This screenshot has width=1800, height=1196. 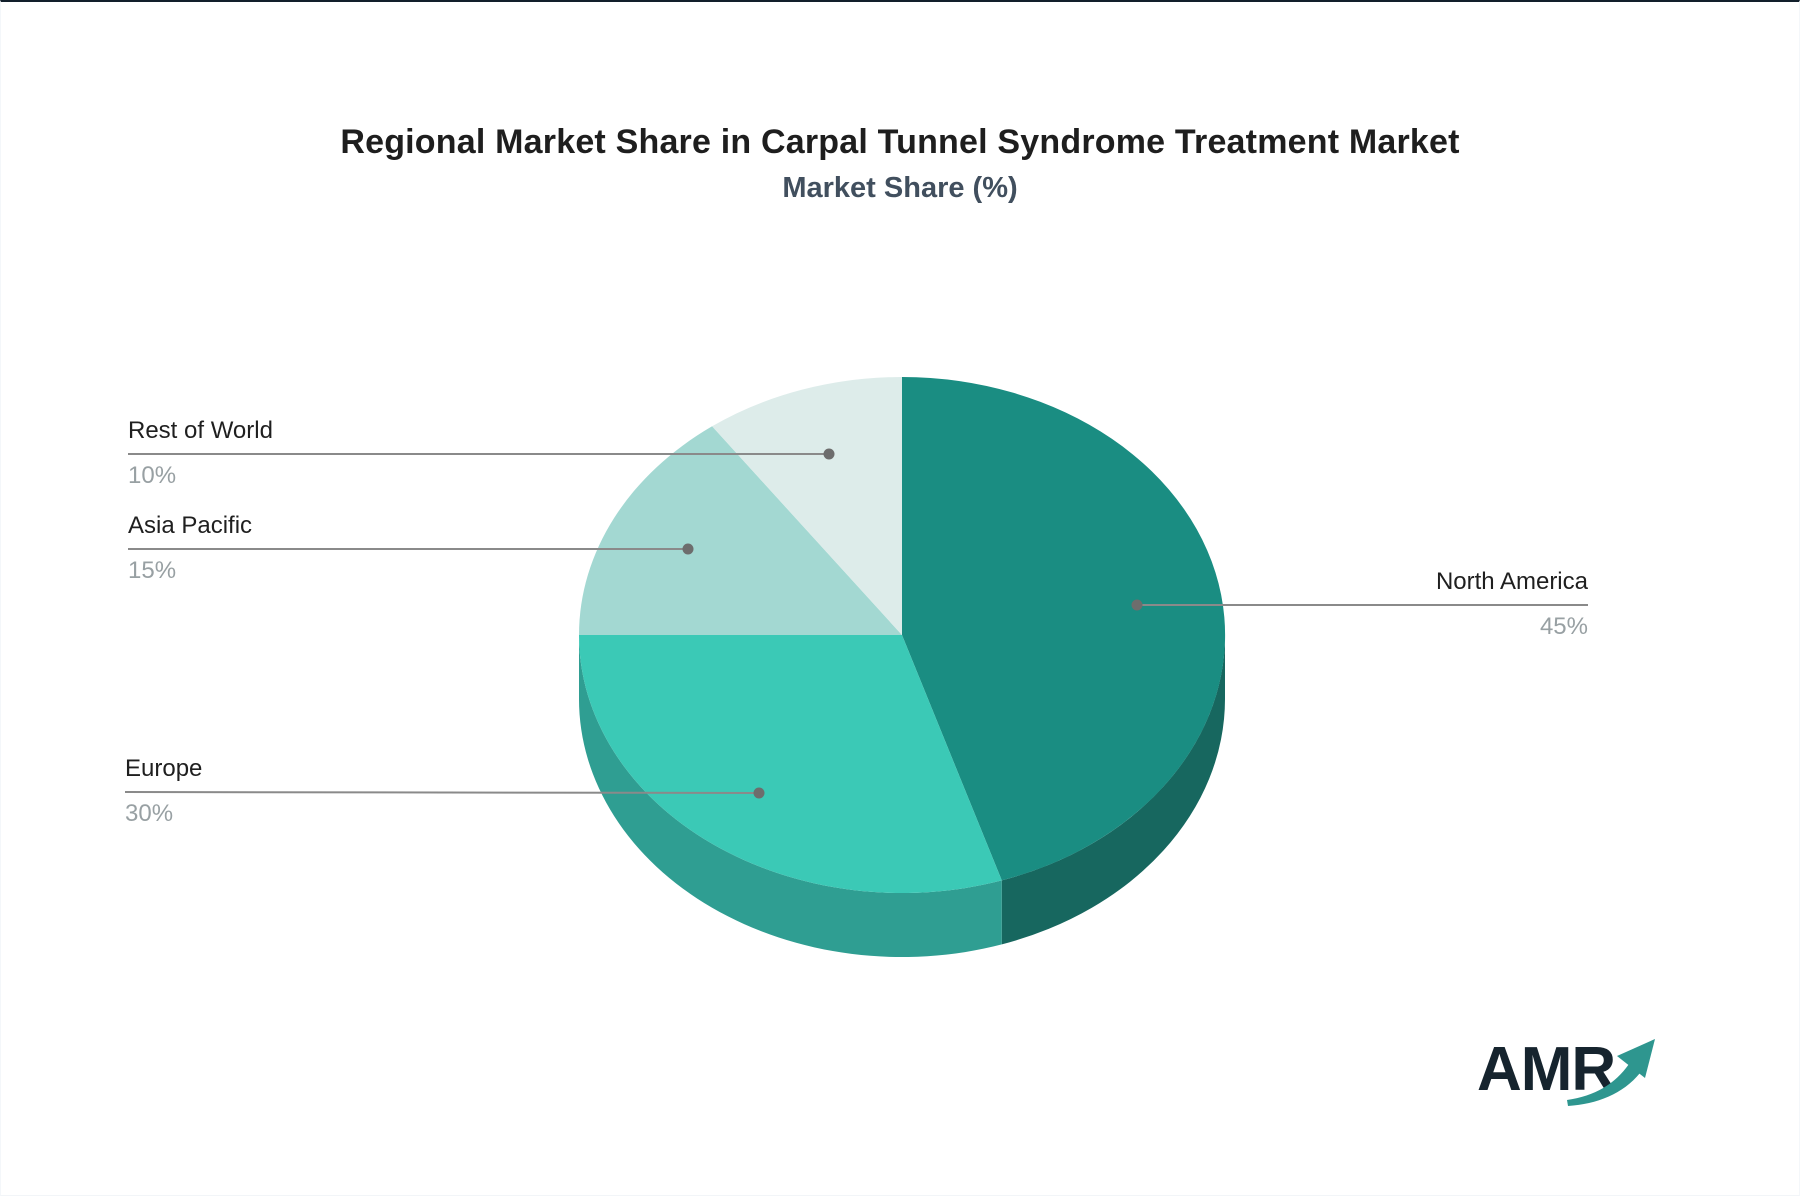 What do you see at coordinates (442, 792) in the screenshot?
I see `leader-line-europe` at bounding box center [442, 792].